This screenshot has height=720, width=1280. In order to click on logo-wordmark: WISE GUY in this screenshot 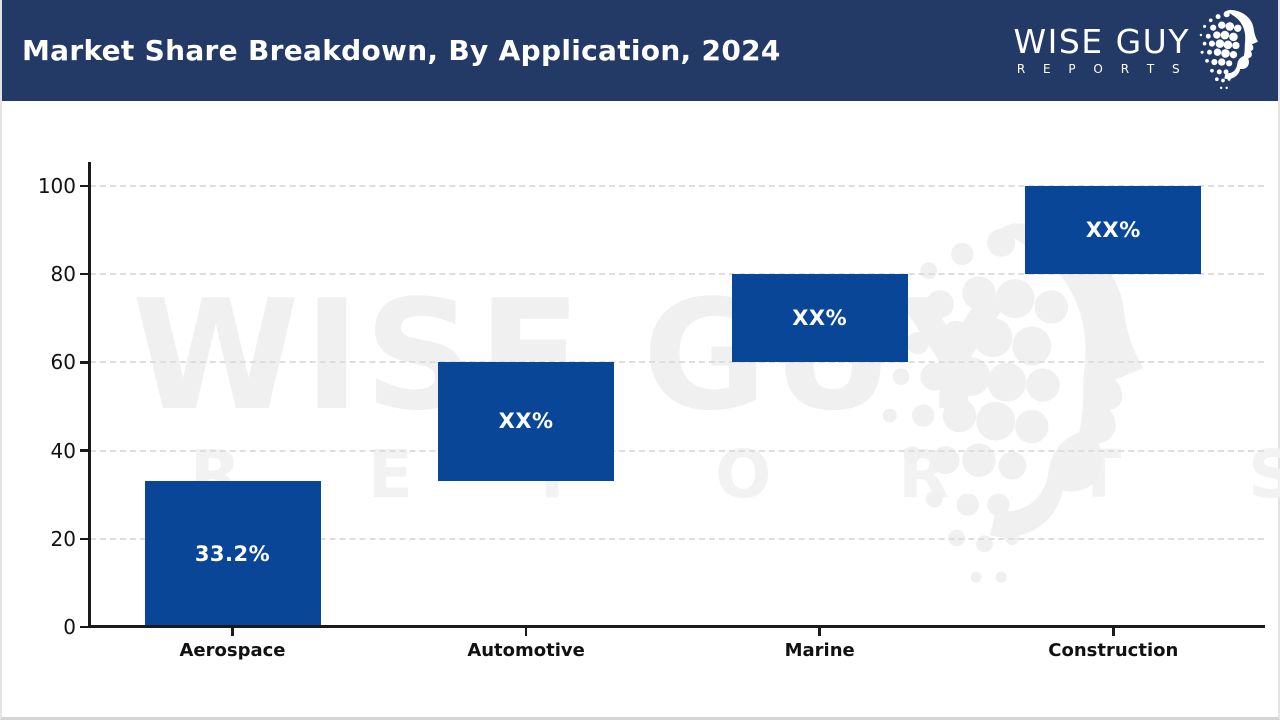, I will do `click(1101, 41)`.